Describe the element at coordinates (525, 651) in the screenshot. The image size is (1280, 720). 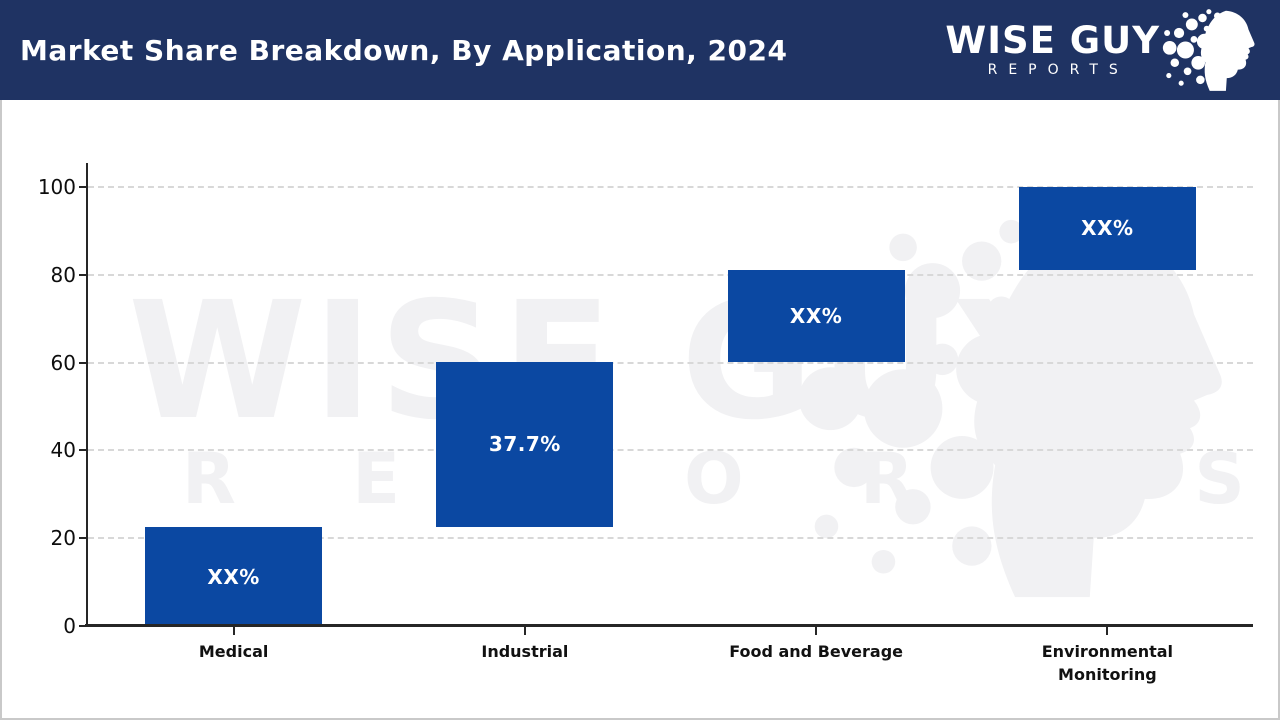
I see `category-label-1: Industrial` at that location.